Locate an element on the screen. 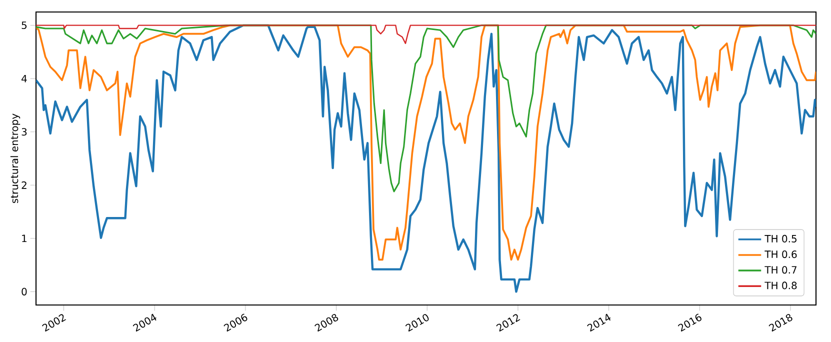 This screenshot has width=831, height=342. y-tick-label: 1 is located at coordinates (24, 238).